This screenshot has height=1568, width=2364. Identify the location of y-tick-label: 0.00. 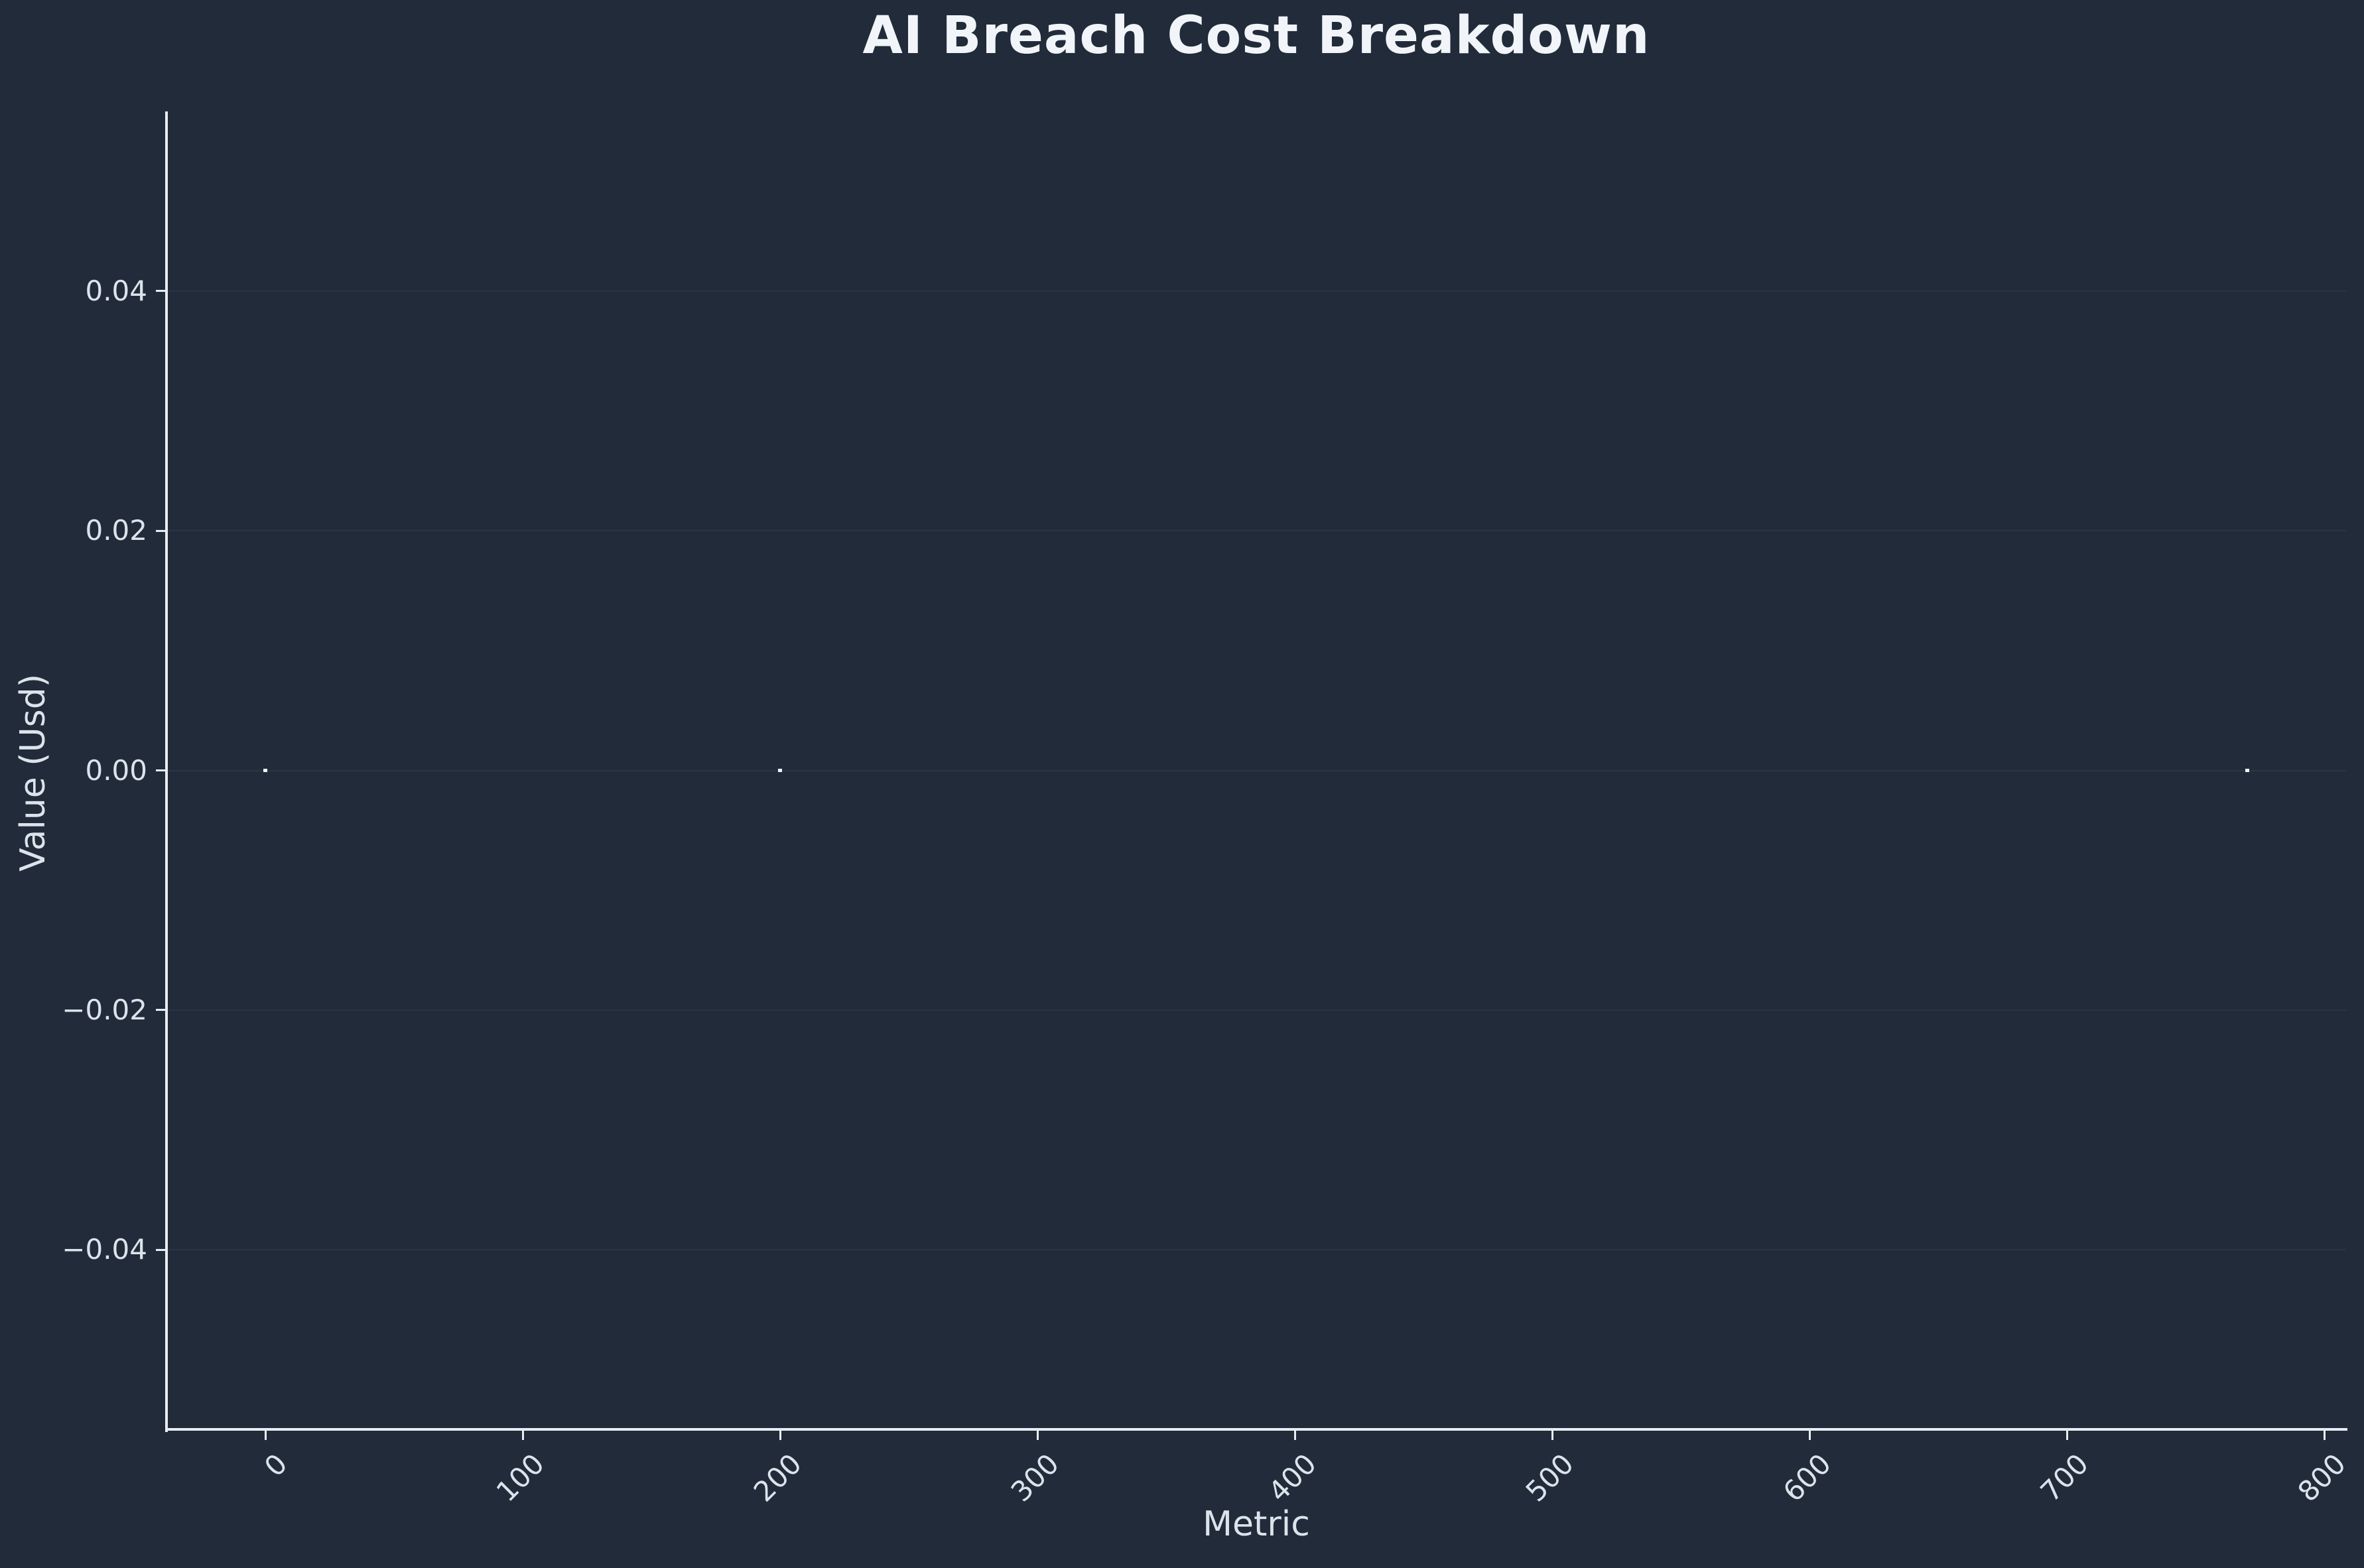
(116, 770).